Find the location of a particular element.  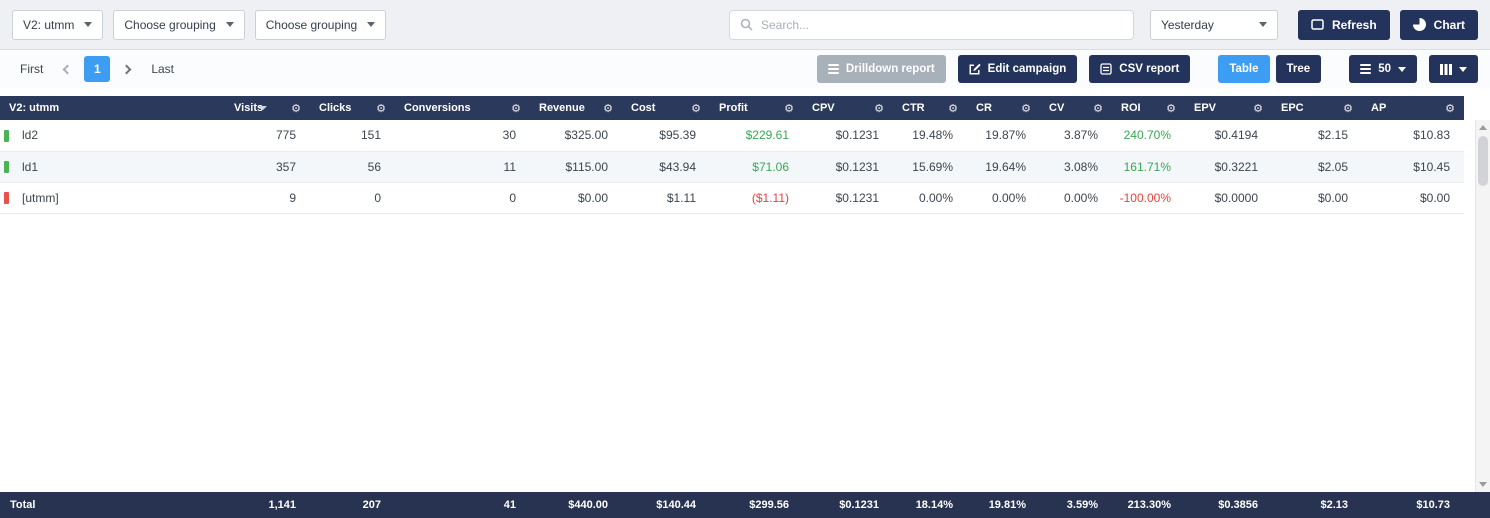

cell-cv: 0.00% is located at coordinates (1076, 198).